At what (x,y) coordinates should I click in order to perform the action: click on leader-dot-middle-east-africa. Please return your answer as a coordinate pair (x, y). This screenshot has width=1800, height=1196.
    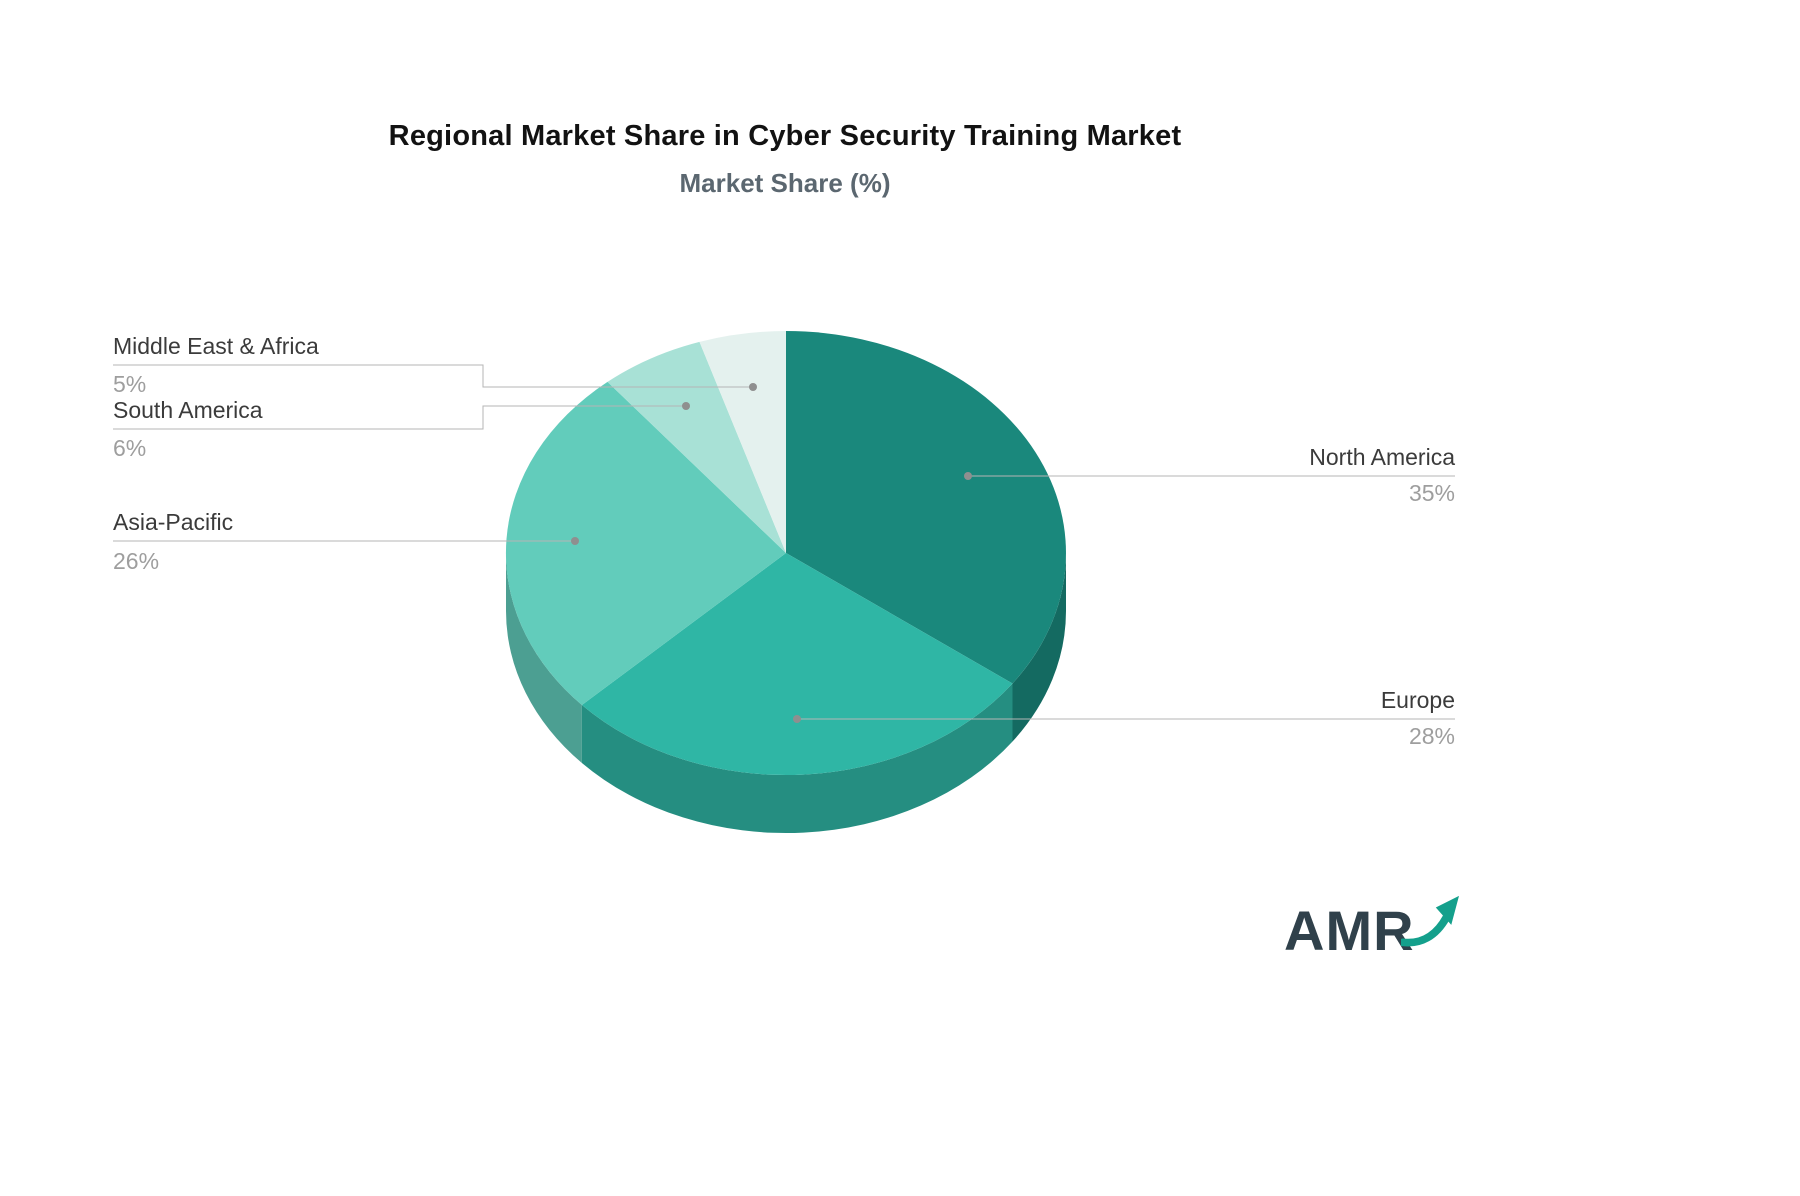
    Looking at the image, I should click on (753, 387).